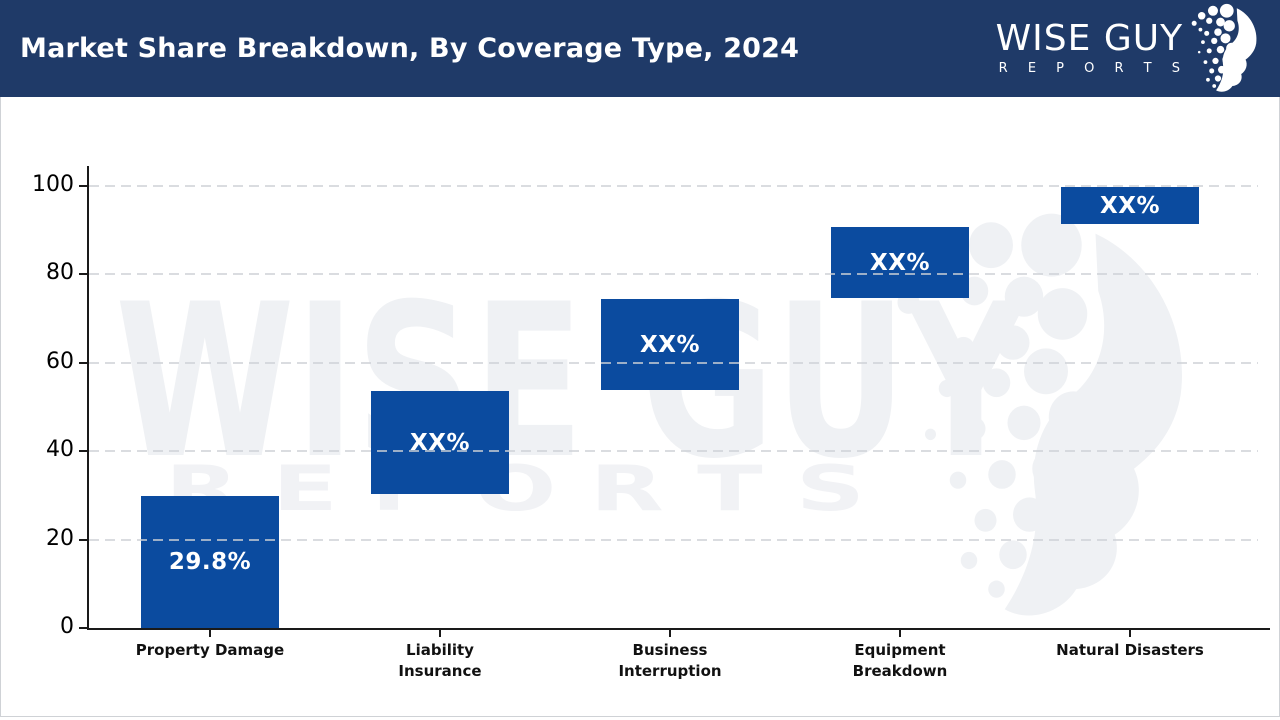  Describe the element at coordinates (60, 449) in the screenshot. I see `y-tick-label-40: 40` at that location.